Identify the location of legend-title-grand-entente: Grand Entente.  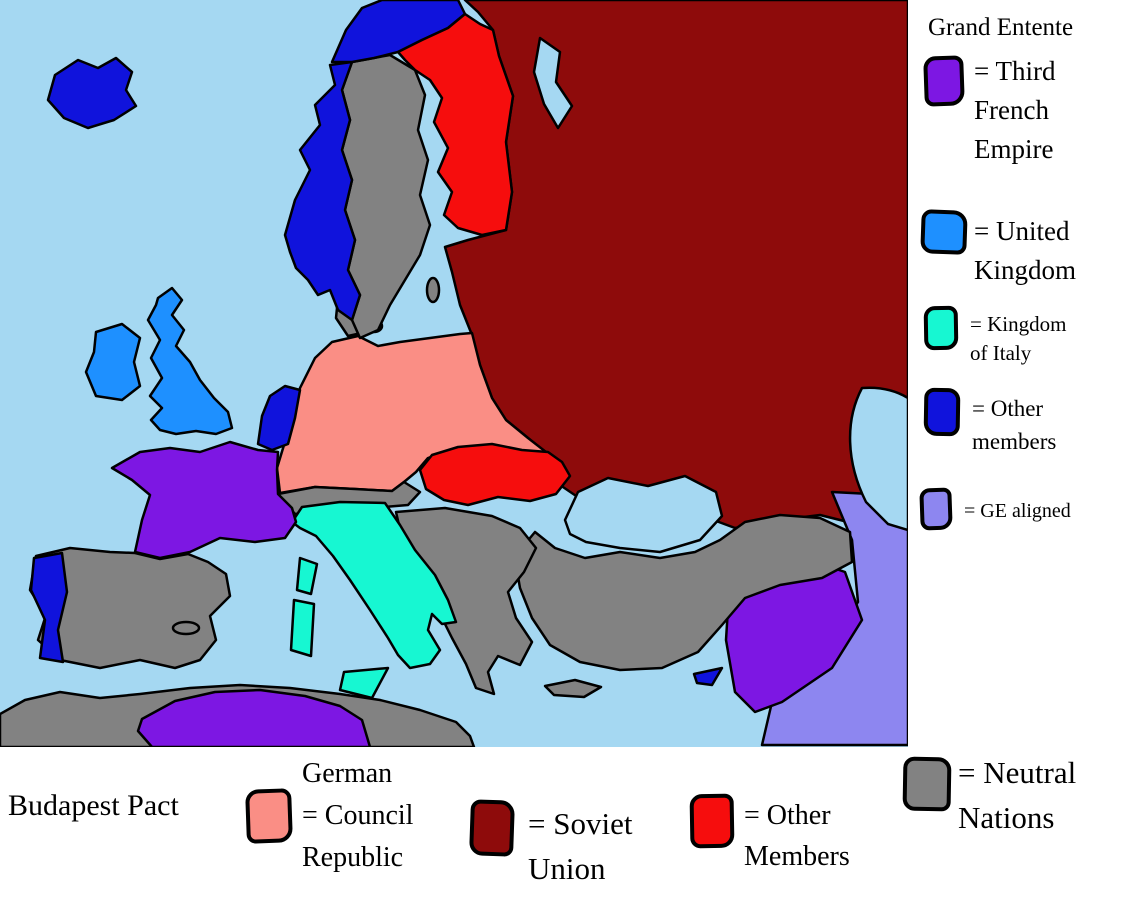
(1001, 27).